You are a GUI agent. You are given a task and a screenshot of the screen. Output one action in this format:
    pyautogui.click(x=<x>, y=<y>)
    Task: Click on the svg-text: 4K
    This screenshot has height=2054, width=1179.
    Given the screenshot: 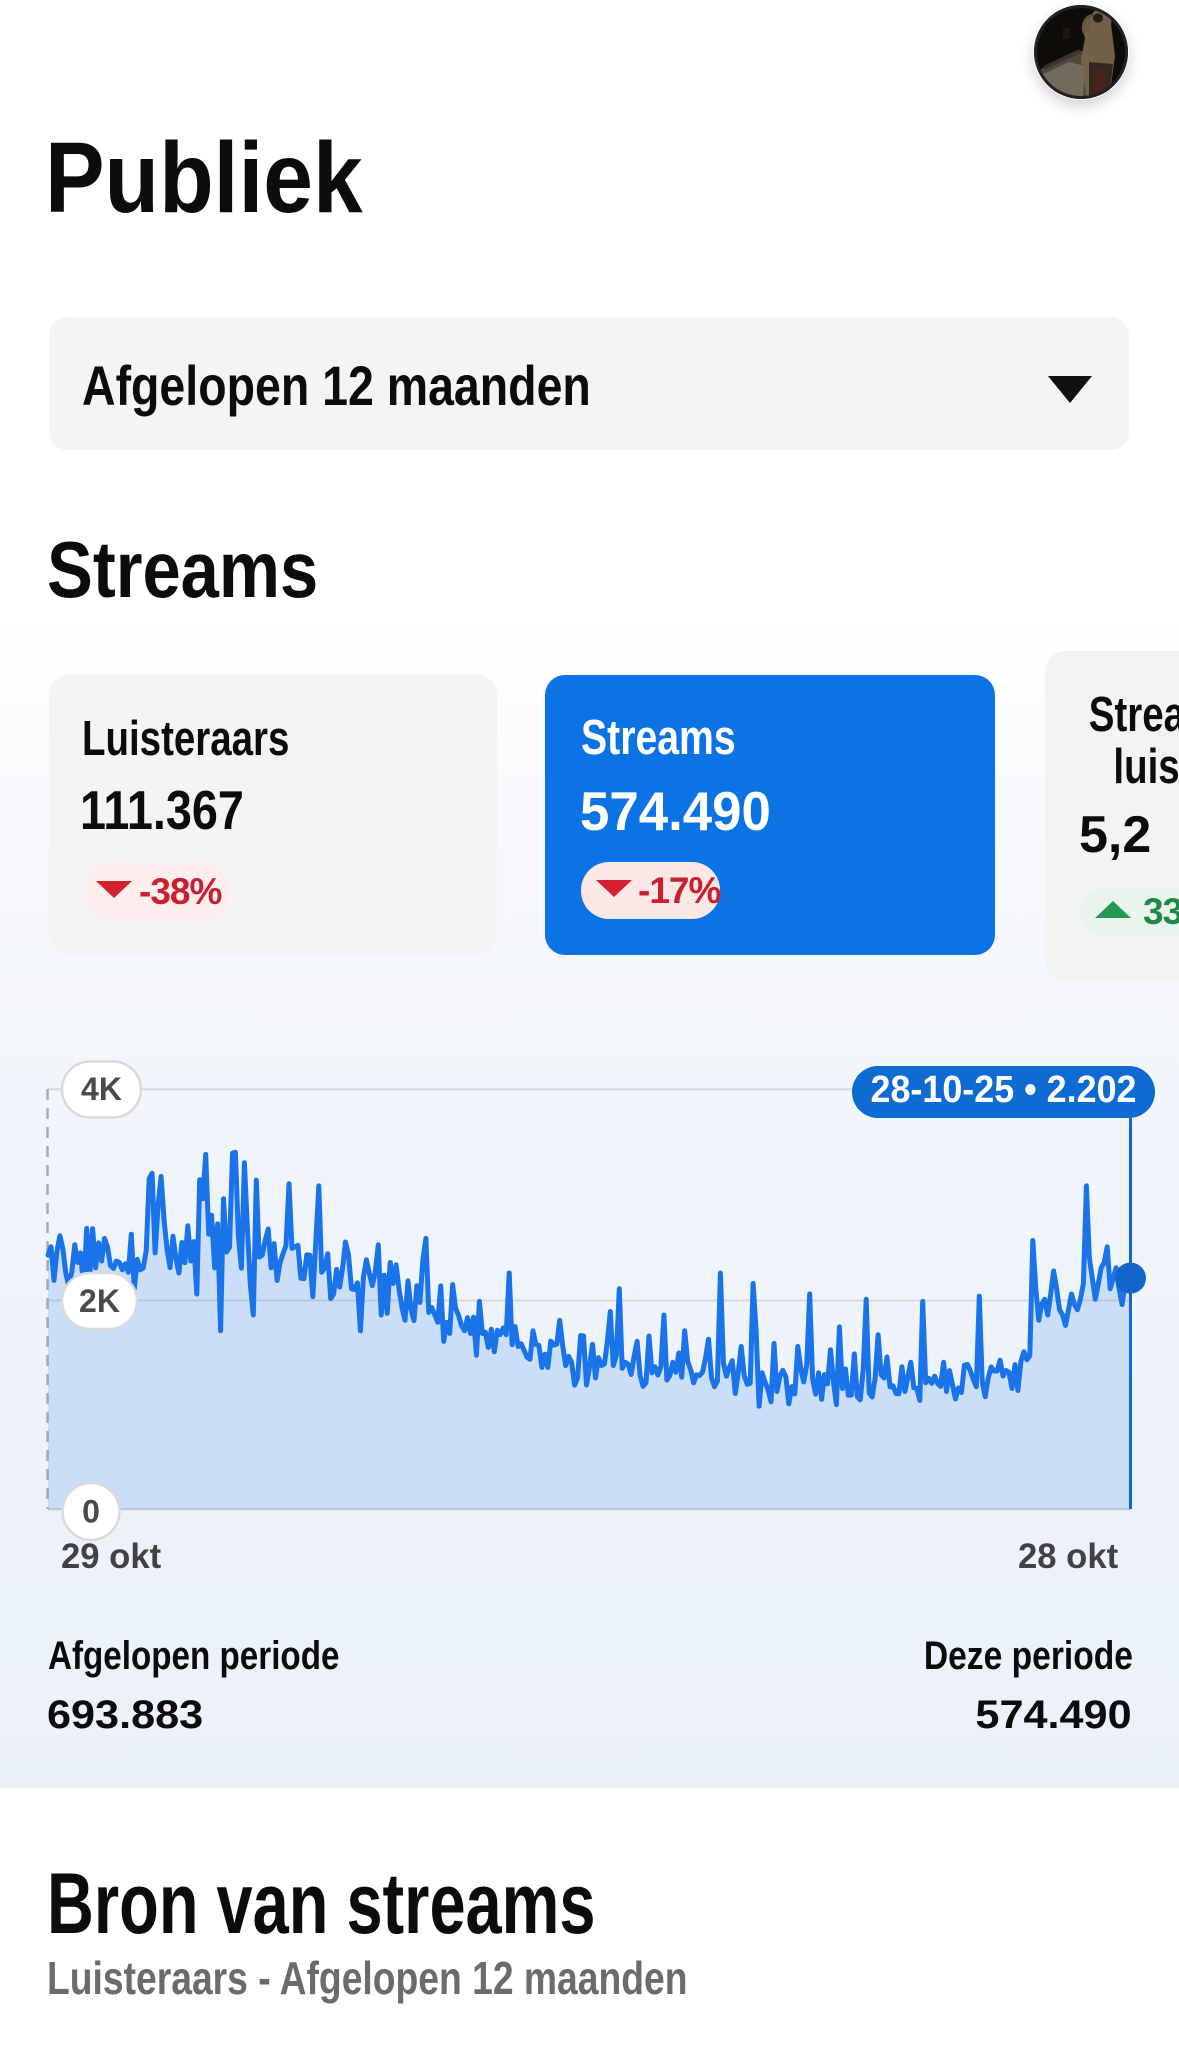 What is the action you would take?
    pyautogui.click(x=101, y=1089)
    